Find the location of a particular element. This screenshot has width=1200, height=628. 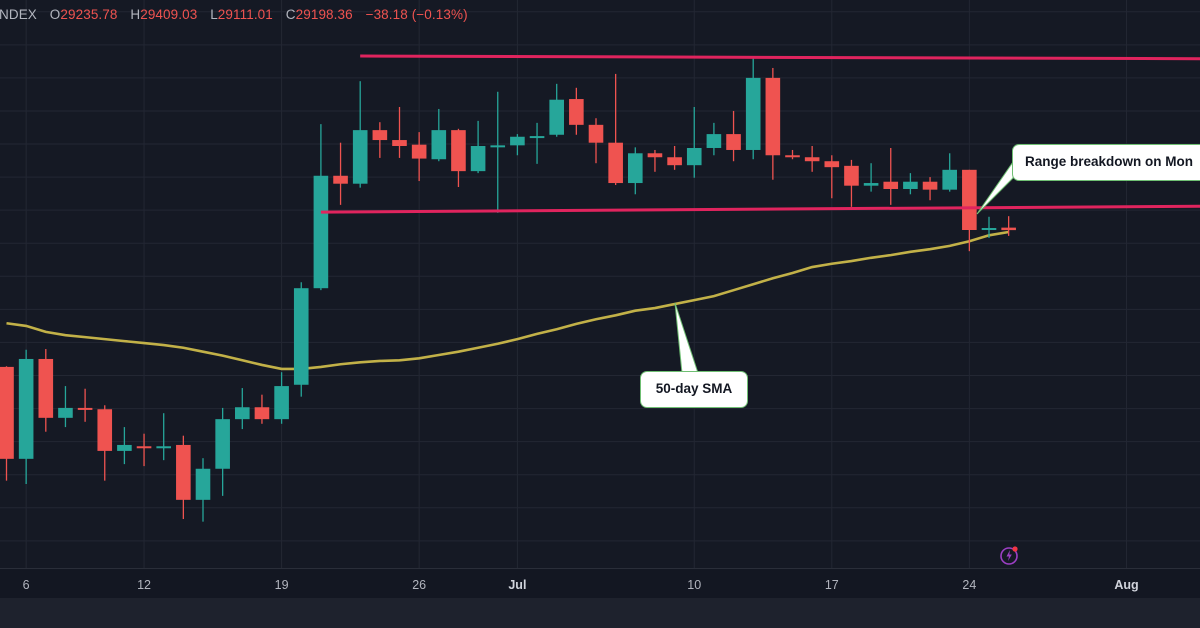

range-line is located at coordinates (780, 57).